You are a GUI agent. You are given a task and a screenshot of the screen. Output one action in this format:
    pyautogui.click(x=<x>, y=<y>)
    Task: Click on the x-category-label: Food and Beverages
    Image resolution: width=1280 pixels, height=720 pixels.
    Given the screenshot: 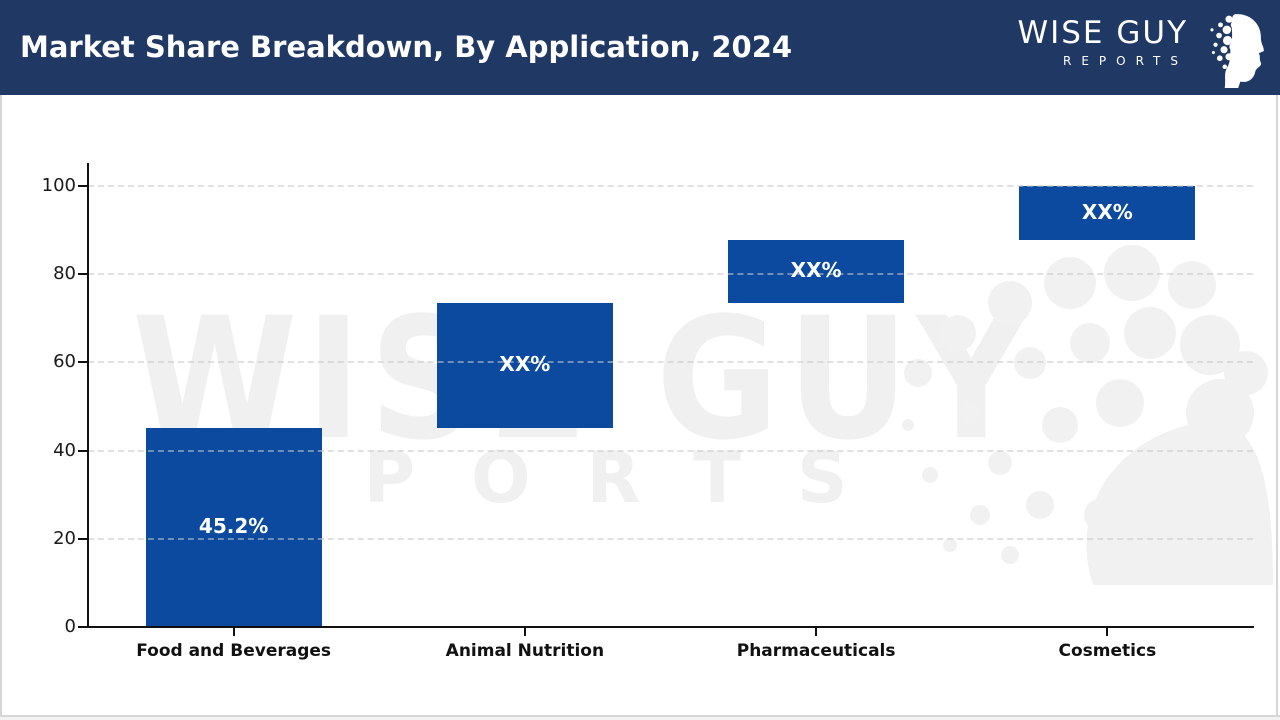 What is the action you would take?
    pyautogui.click(x=234, y=651)
    